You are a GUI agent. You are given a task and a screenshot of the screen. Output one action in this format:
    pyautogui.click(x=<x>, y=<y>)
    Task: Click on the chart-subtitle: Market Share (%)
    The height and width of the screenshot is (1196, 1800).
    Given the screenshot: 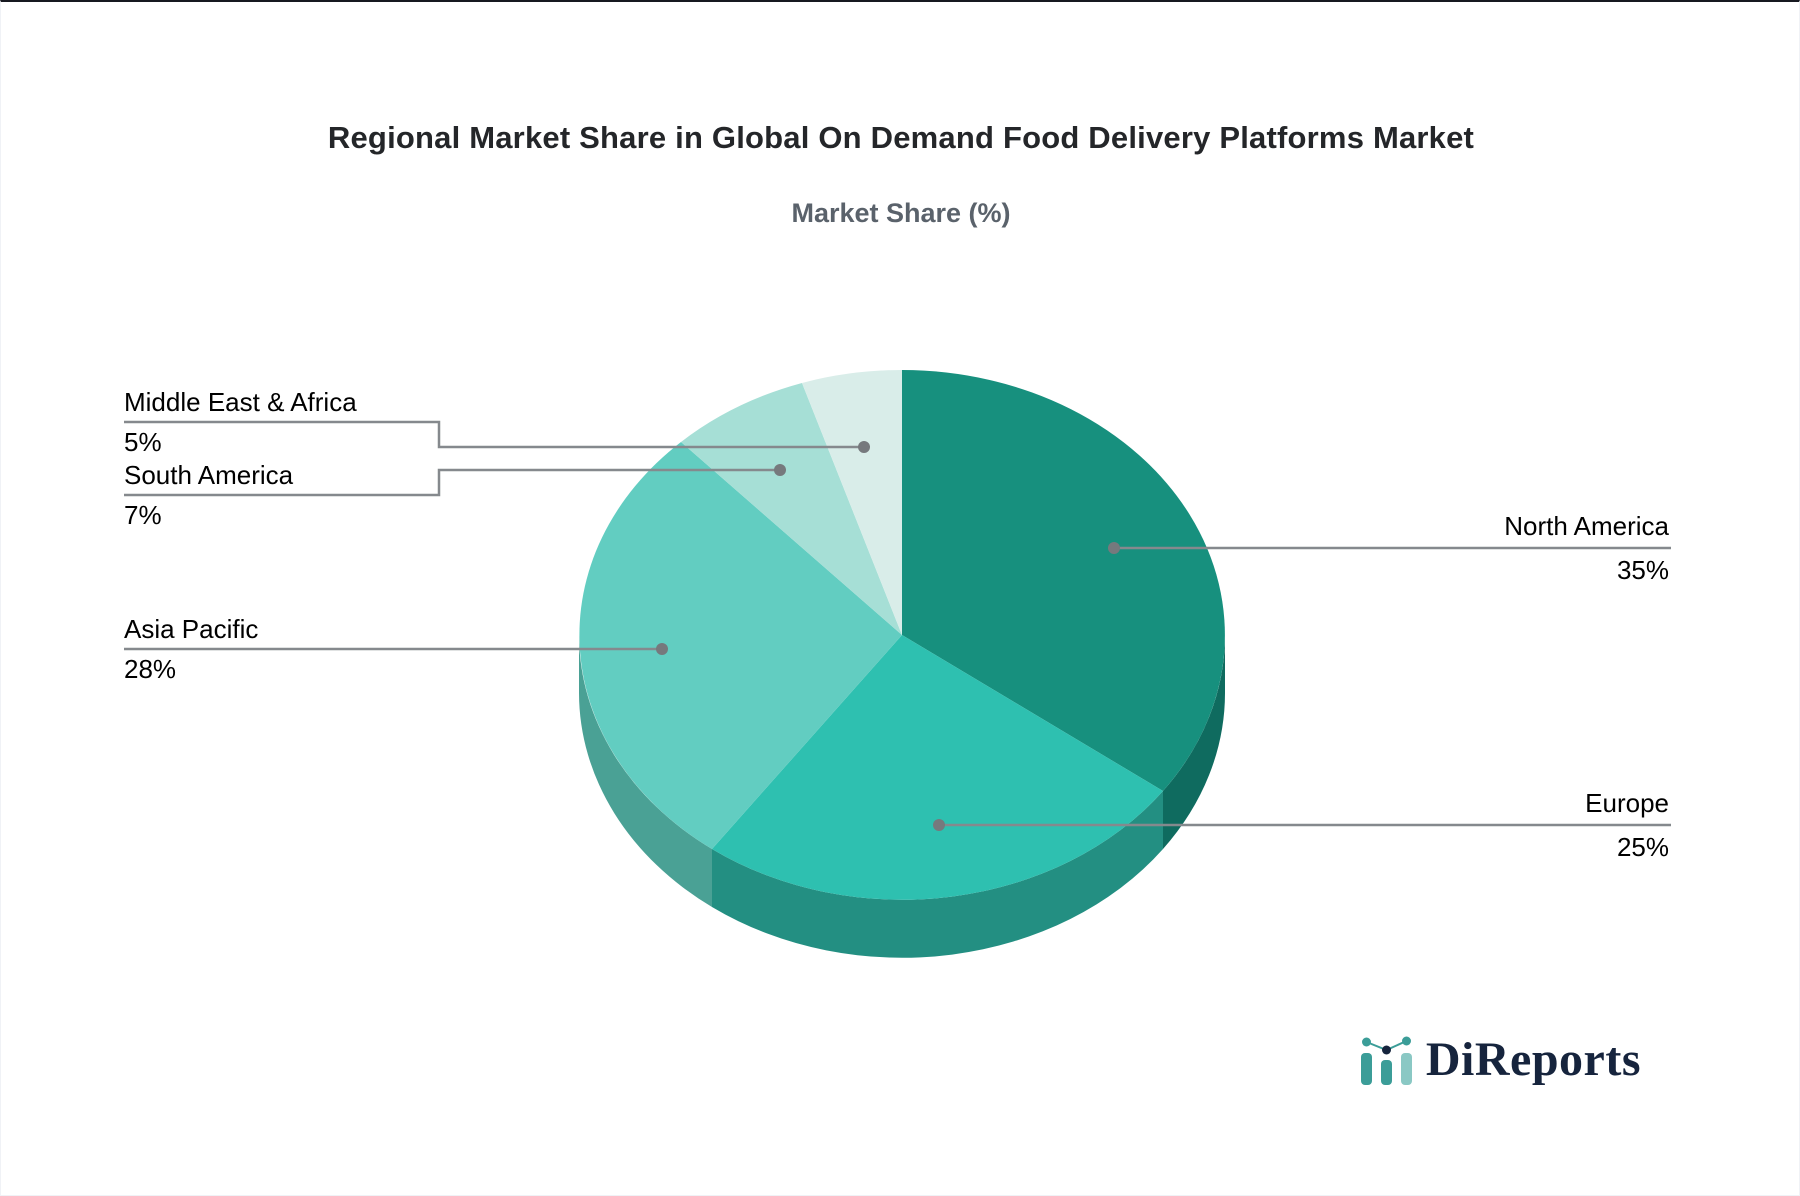 What is the action you would take?
    pyautogui.click(x=901, y=213)
    